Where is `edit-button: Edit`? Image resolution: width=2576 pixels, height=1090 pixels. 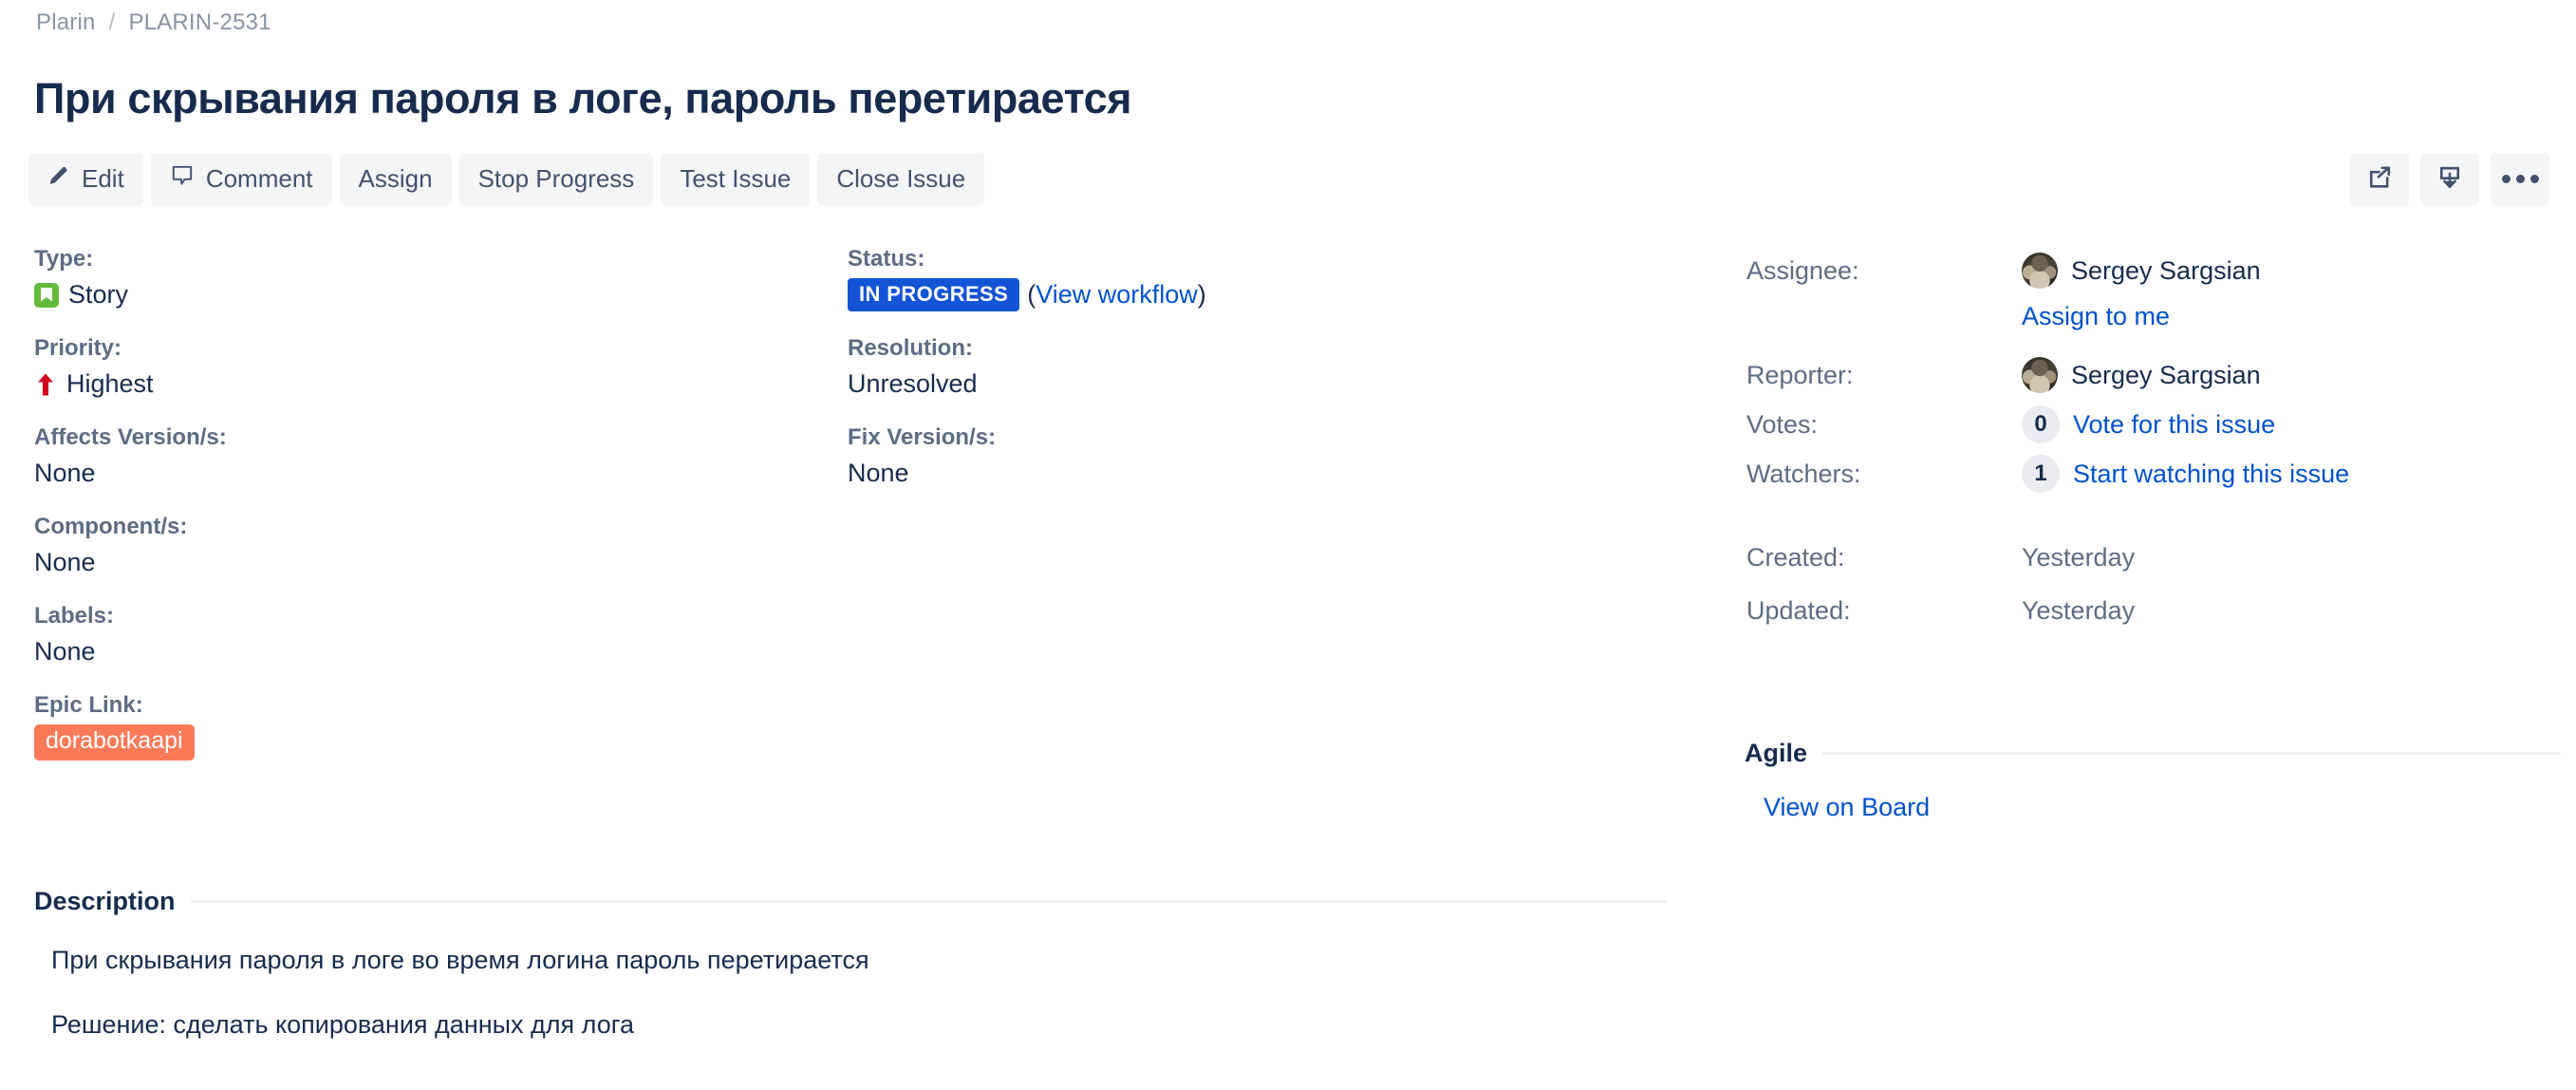 edit-button: Edit is located at coordinates (85, 179).